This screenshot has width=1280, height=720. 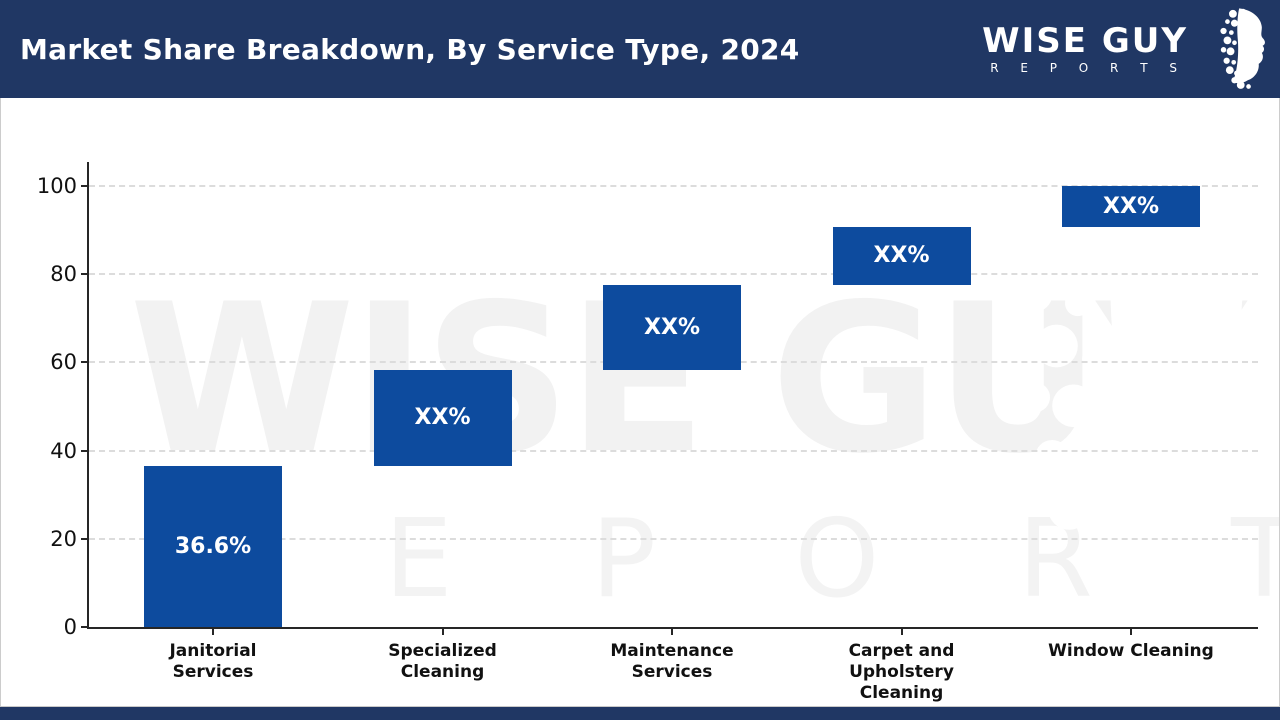 I want to click on y-tick-label: 0, so click(x=70, y=627).